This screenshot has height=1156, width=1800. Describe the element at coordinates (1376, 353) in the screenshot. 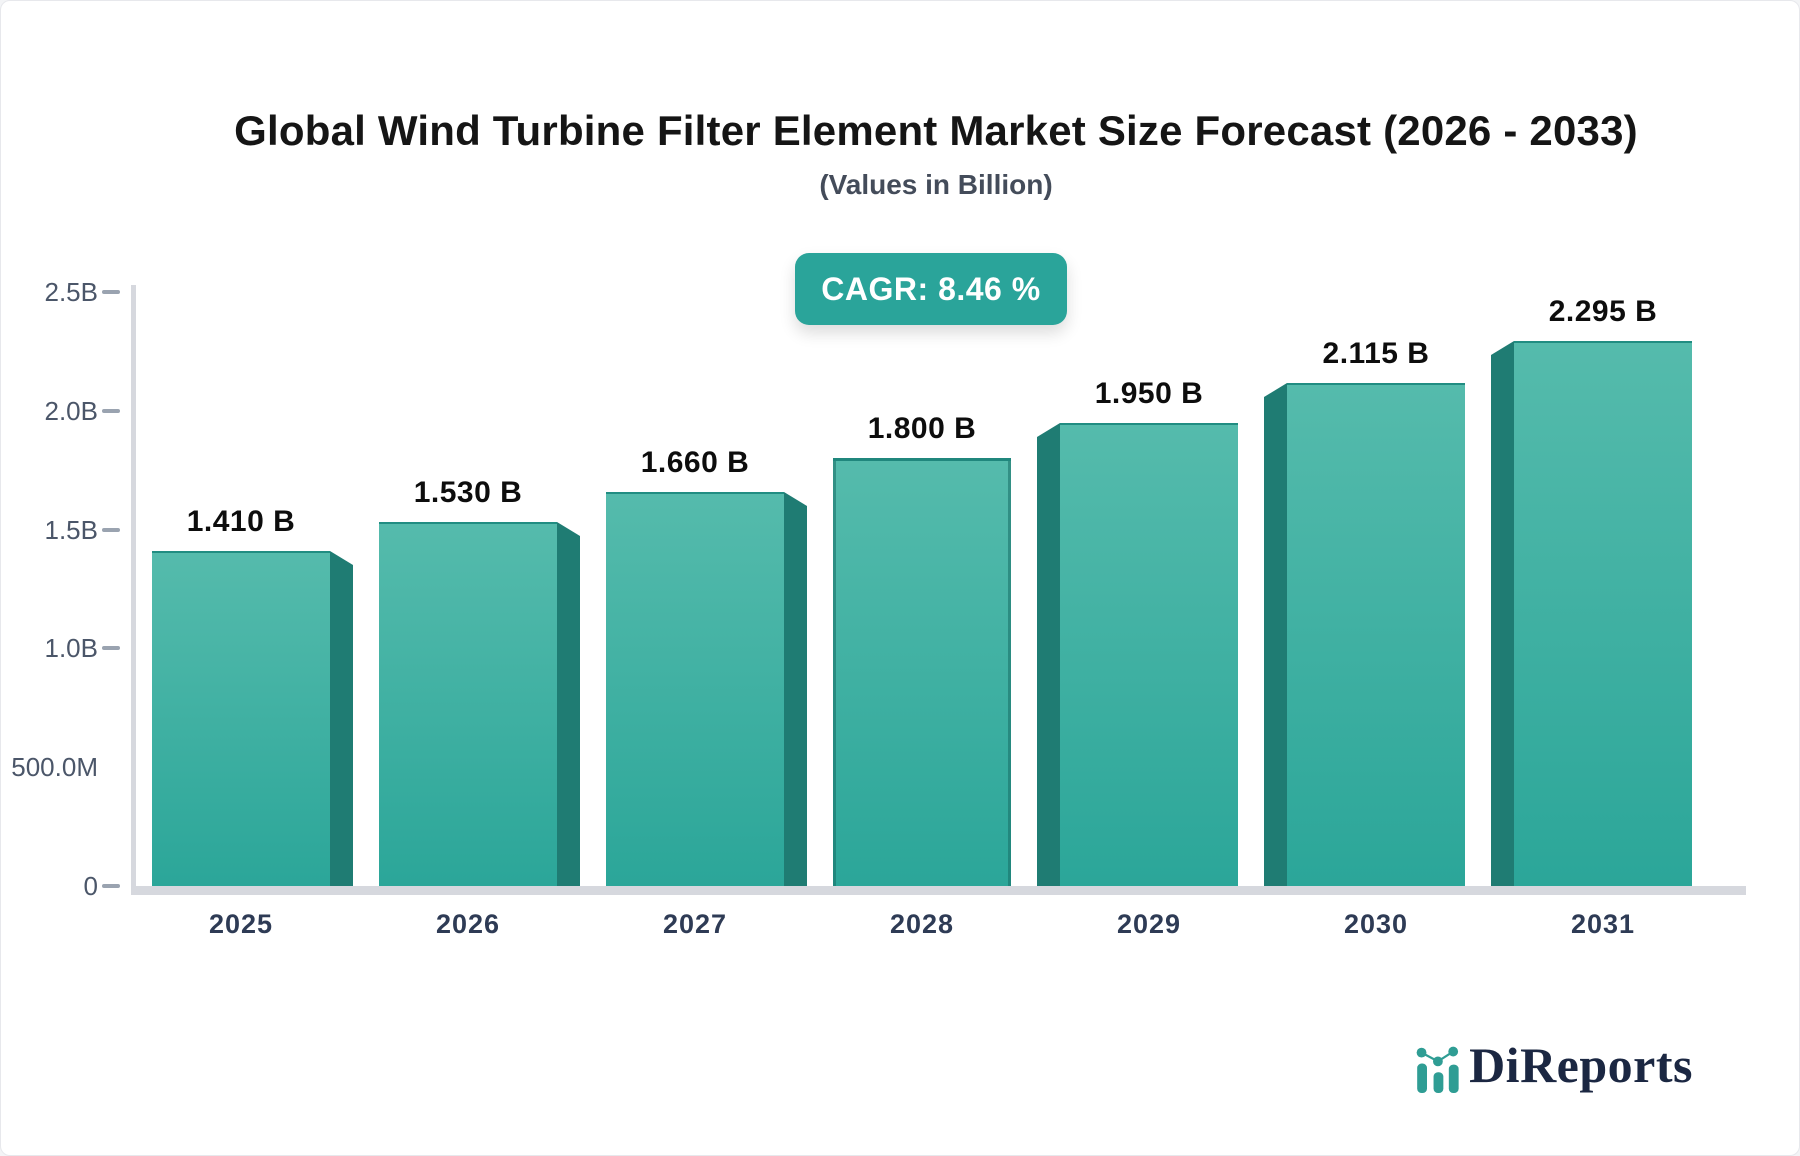

I see `bar-value-label: 2.115 B` at that location.